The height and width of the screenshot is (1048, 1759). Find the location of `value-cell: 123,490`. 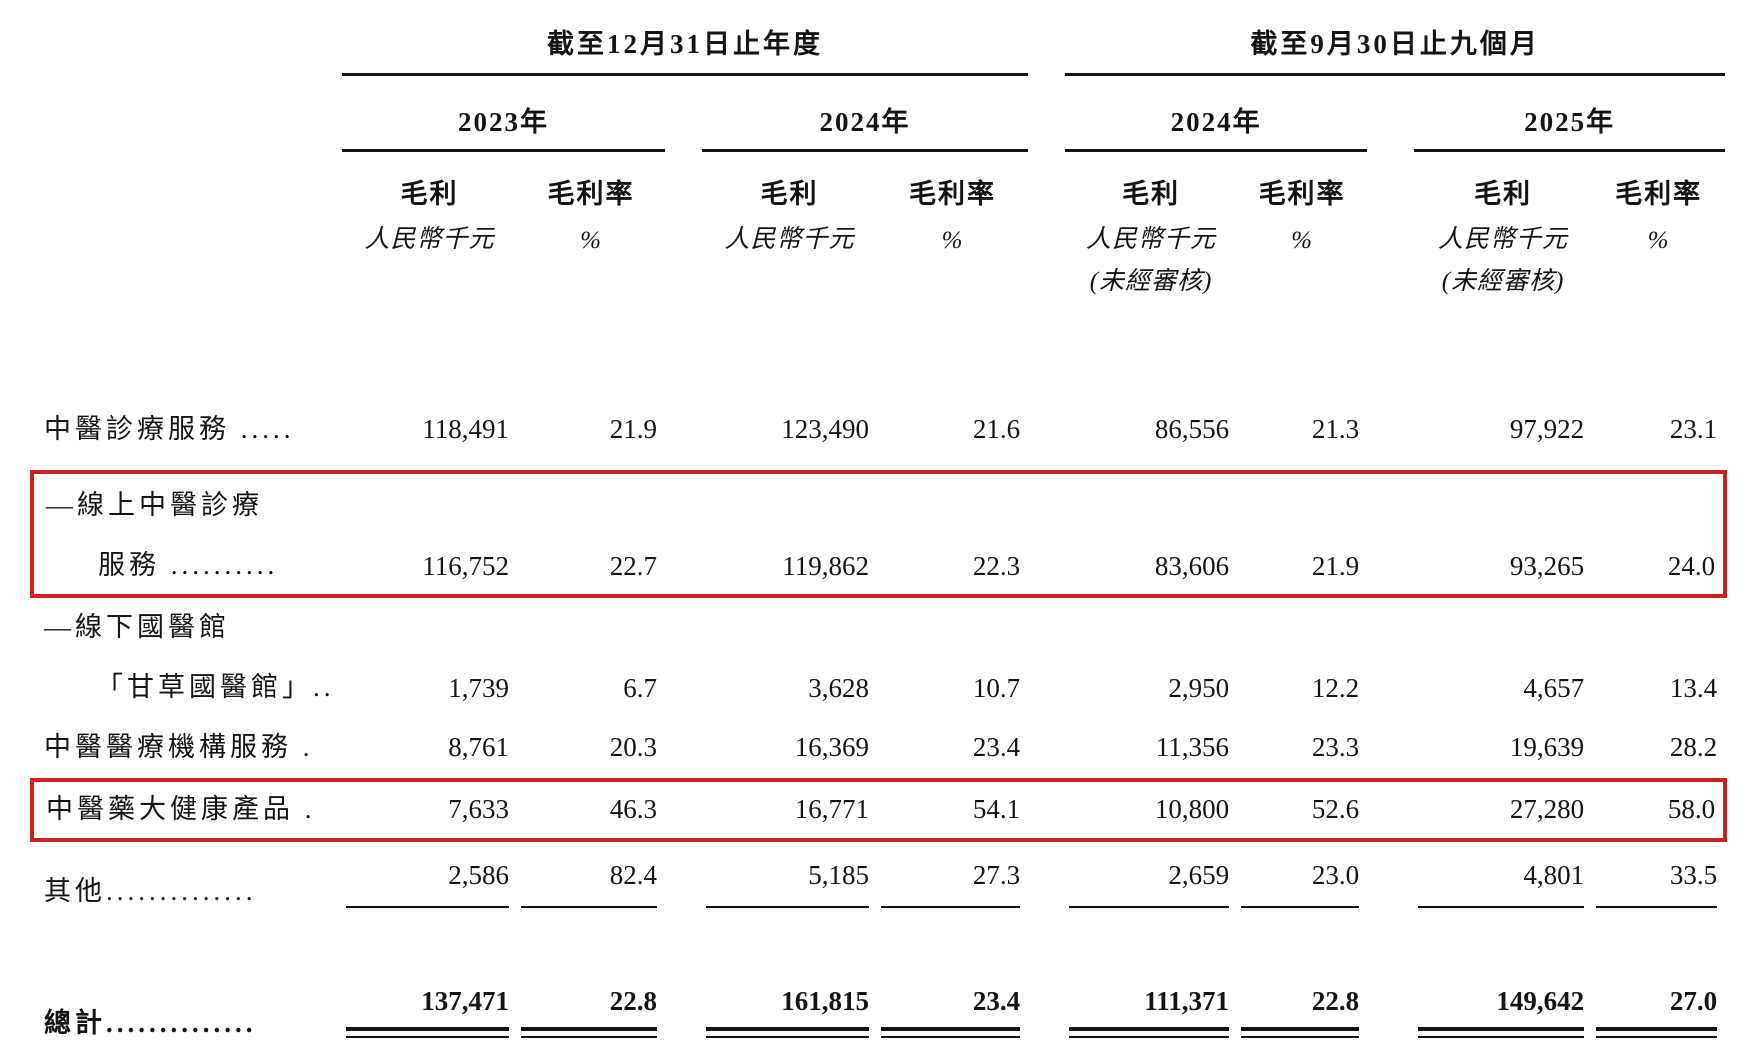

value-cell: 123,490 is located at coordinates (825, 429).